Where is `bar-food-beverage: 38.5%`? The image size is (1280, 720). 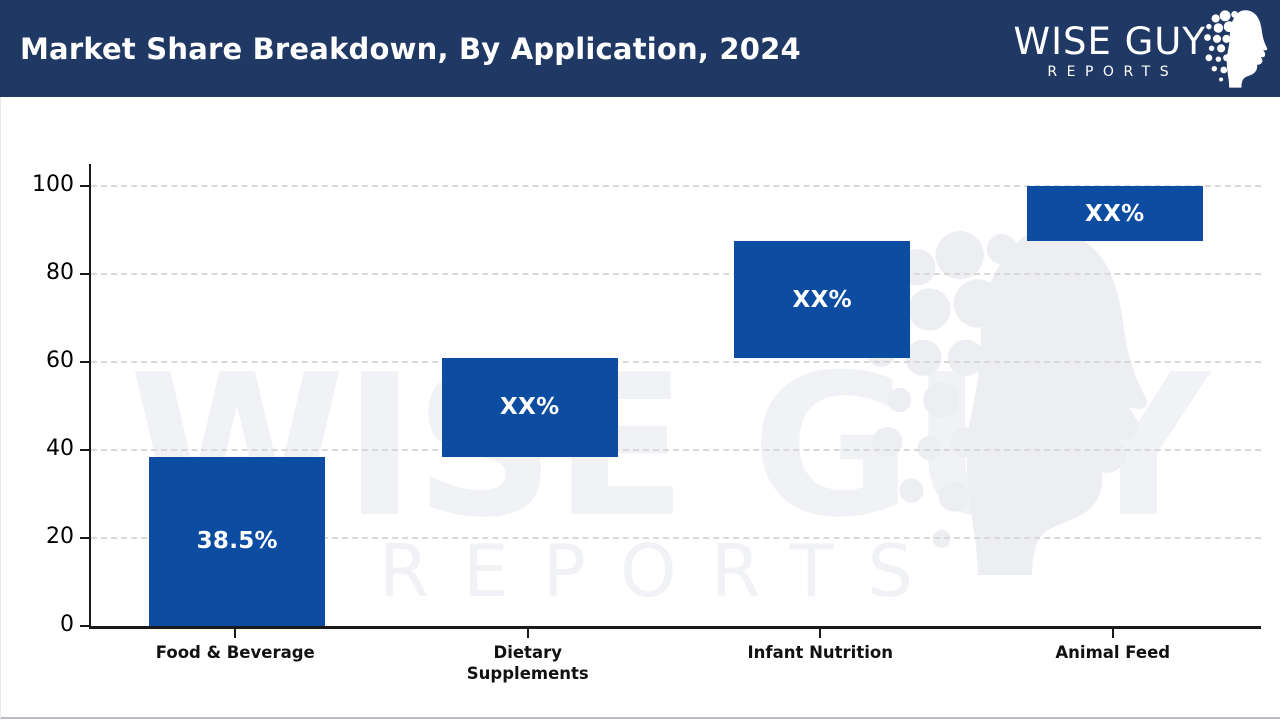 bar-food-beverage: 38.5% is located at coordinates (237, 541).